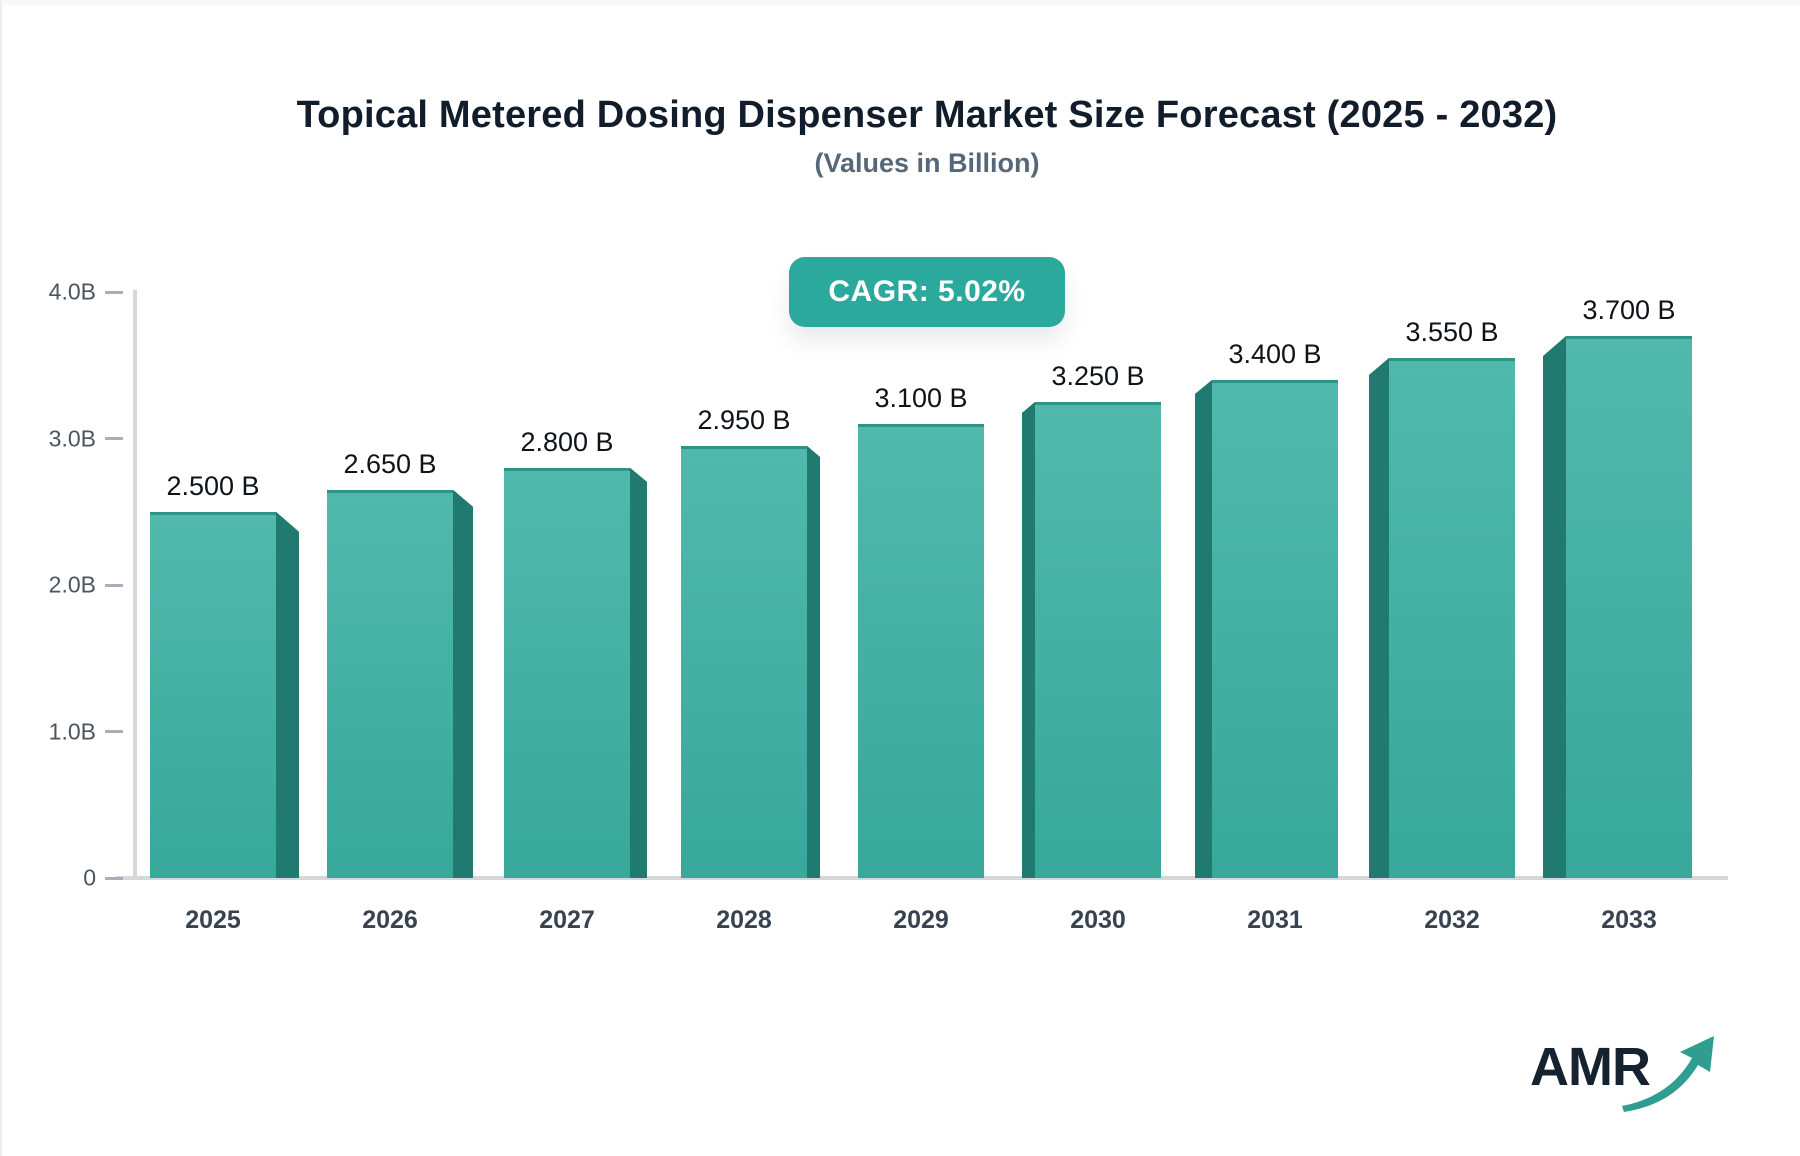 Image resolution: width=1800 pixels, height=1156 pixels. What do you see at coordinates (72, 438) in the screenshot?
I see `y-axis-tick-label: 3.0B` at bounding box center [72, 438].